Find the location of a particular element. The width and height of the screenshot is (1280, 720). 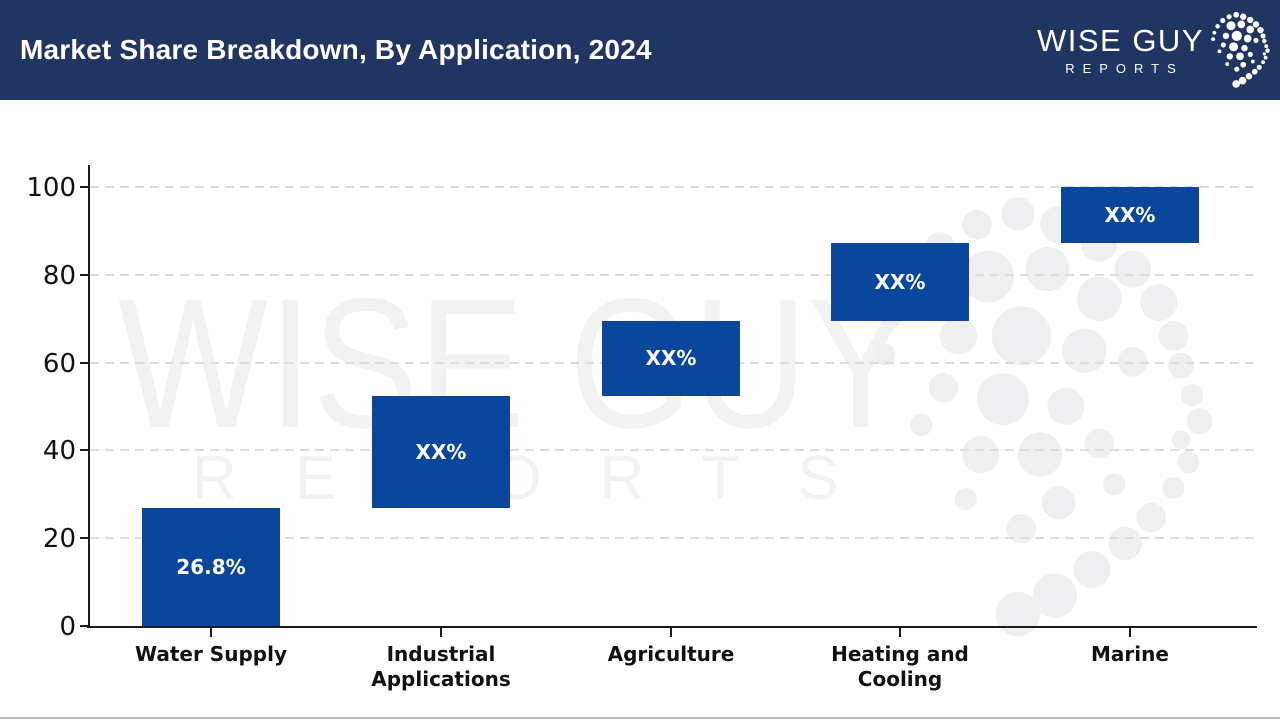

bar-industrial-applications: XX% is located at coordinates (441, 452).